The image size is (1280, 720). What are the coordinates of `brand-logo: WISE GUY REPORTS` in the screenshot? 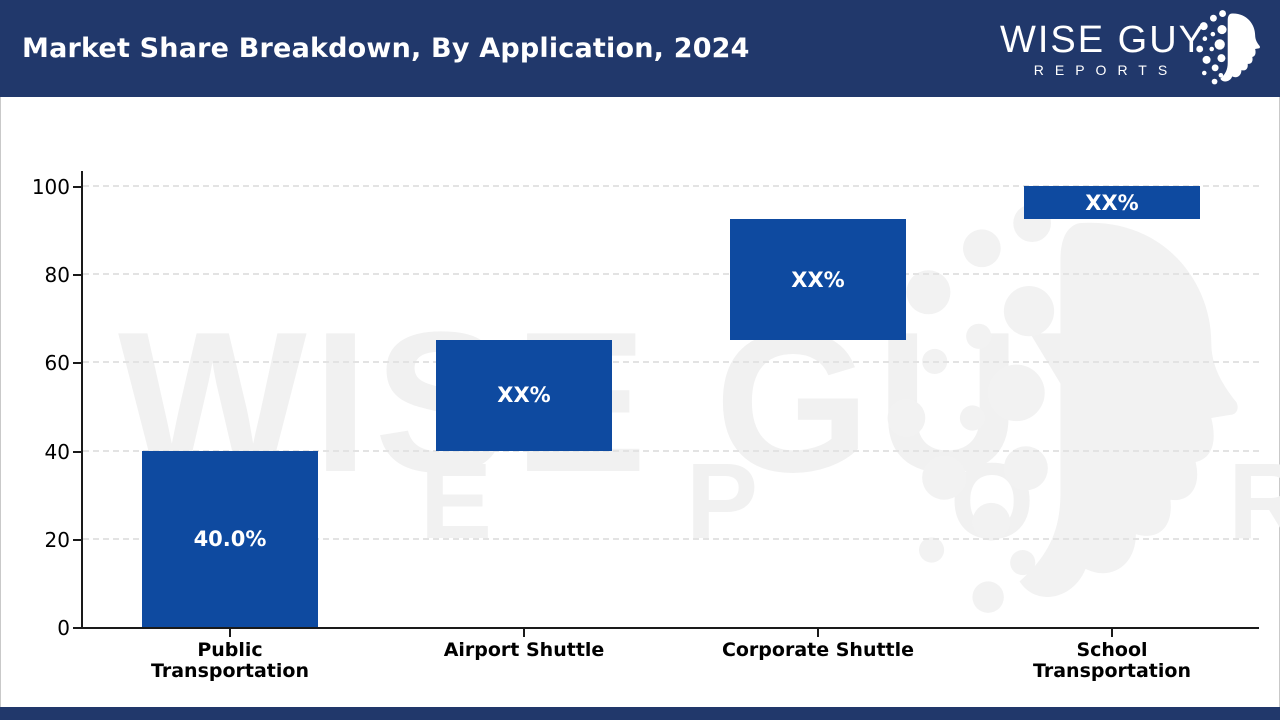 It's located at (1133, 49).